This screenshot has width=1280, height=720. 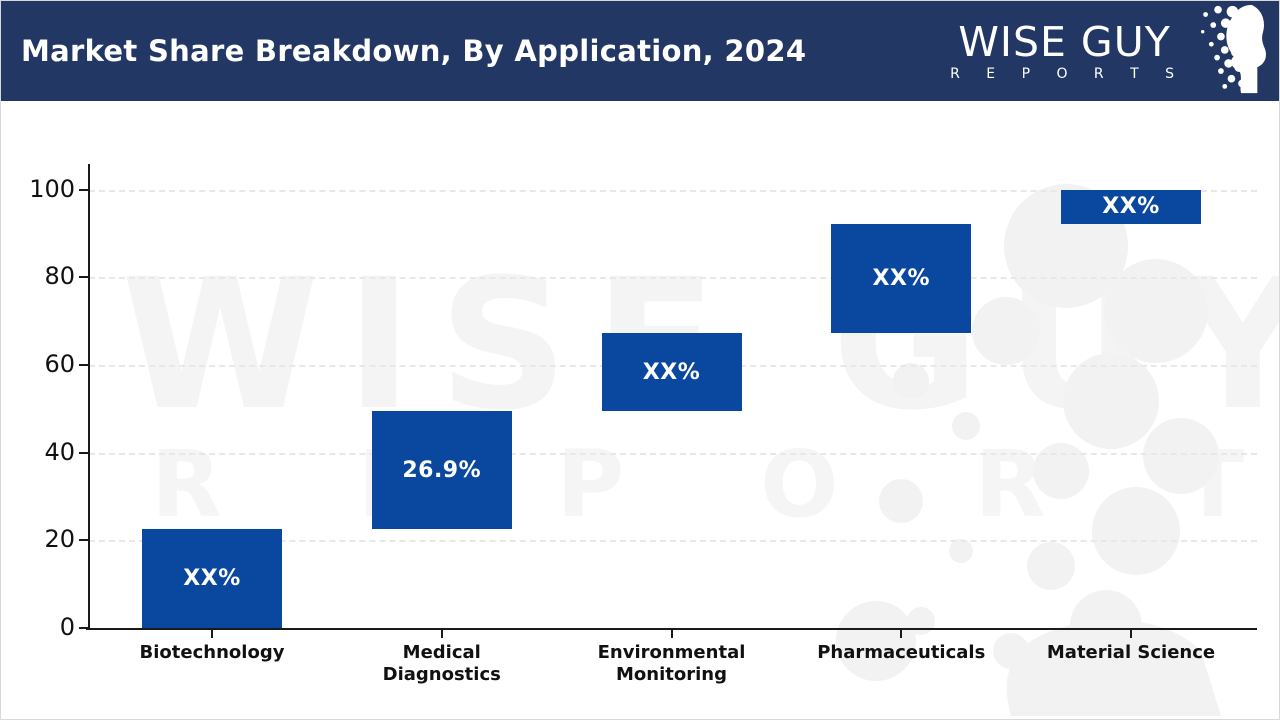 I want to click on bar-1: 26.9%, so click(x=441, y=470).